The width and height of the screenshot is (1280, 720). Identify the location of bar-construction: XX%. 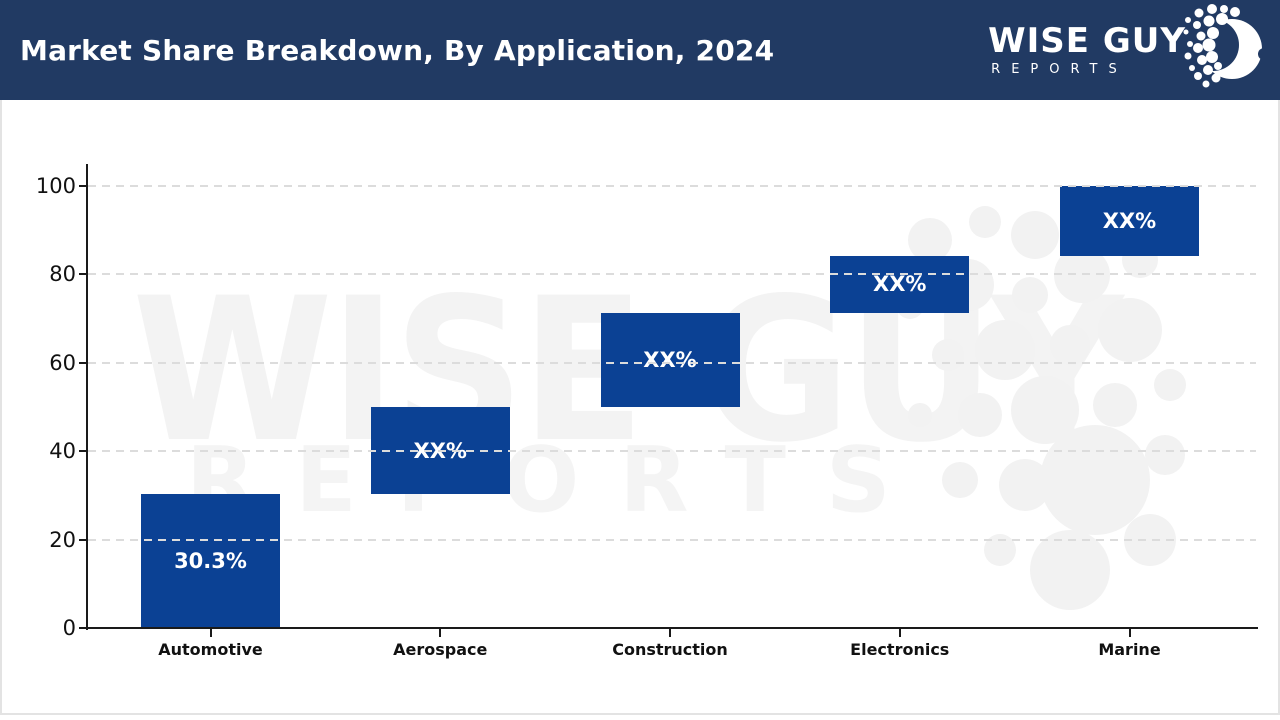
(670, 359).